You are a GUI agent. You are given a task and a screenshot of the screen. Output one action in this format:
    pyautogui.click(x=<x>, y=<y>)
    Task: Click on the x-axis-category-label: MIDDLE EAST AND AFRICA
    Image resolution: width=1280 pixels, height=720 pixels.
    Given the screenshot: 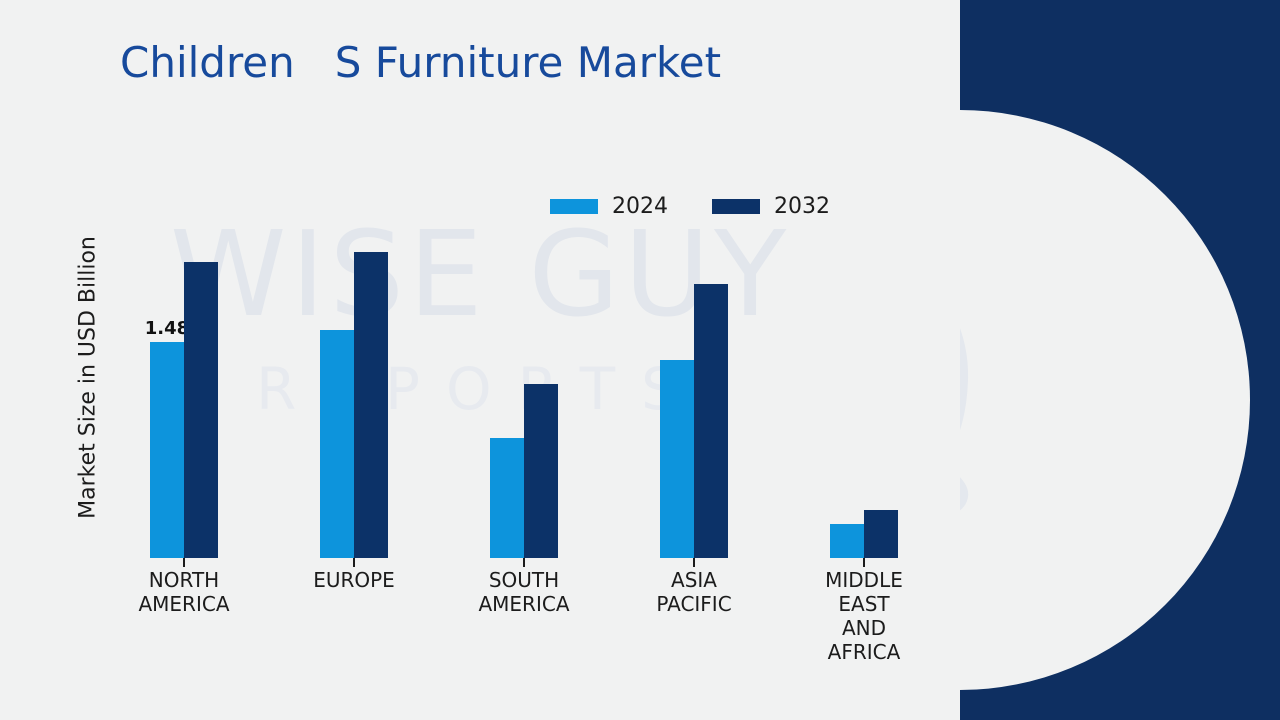 What is the action you would take?
    pyautogui.click(x=864, y=616)
    